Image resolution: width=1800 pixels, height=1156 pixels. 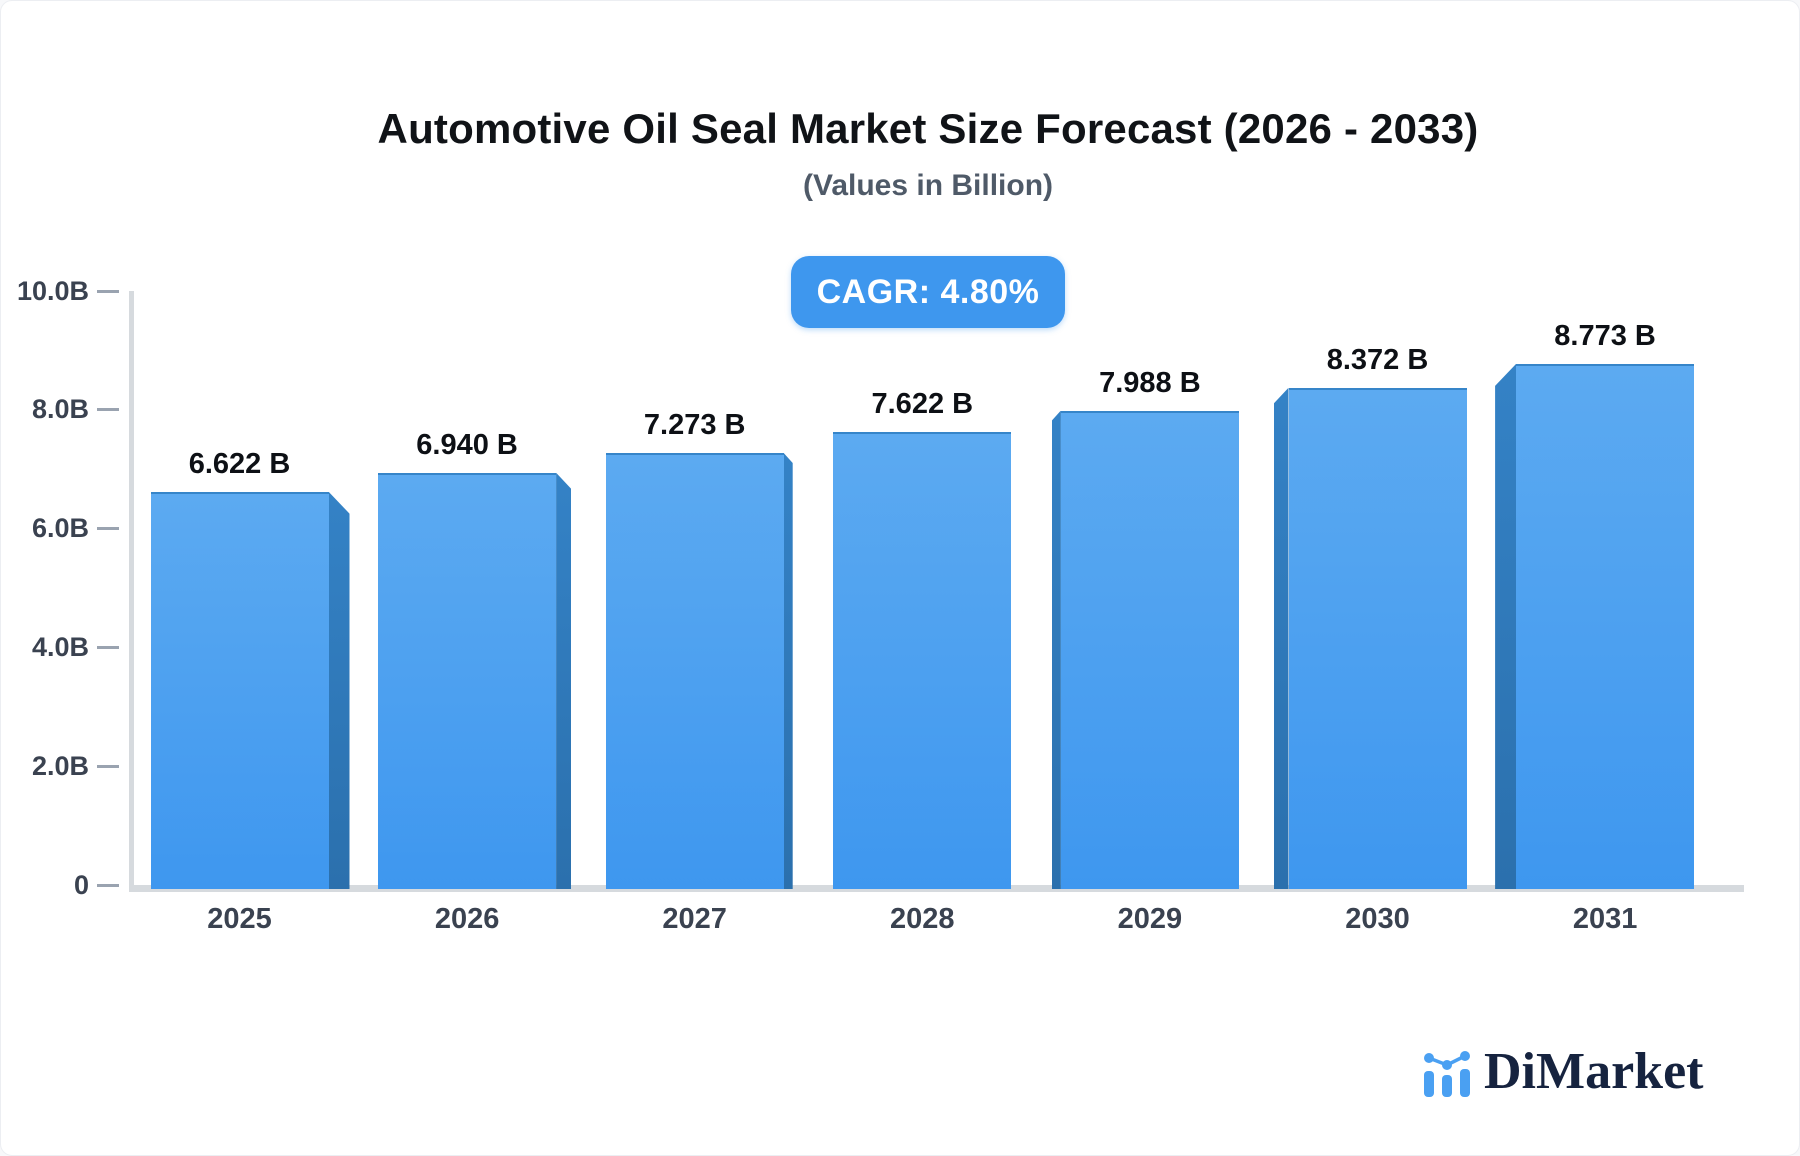 What do you see at coordinates (922, 404) in the screenshot?
I see `bar-value-label: 7.622 B` at bounding box center [922, 404].